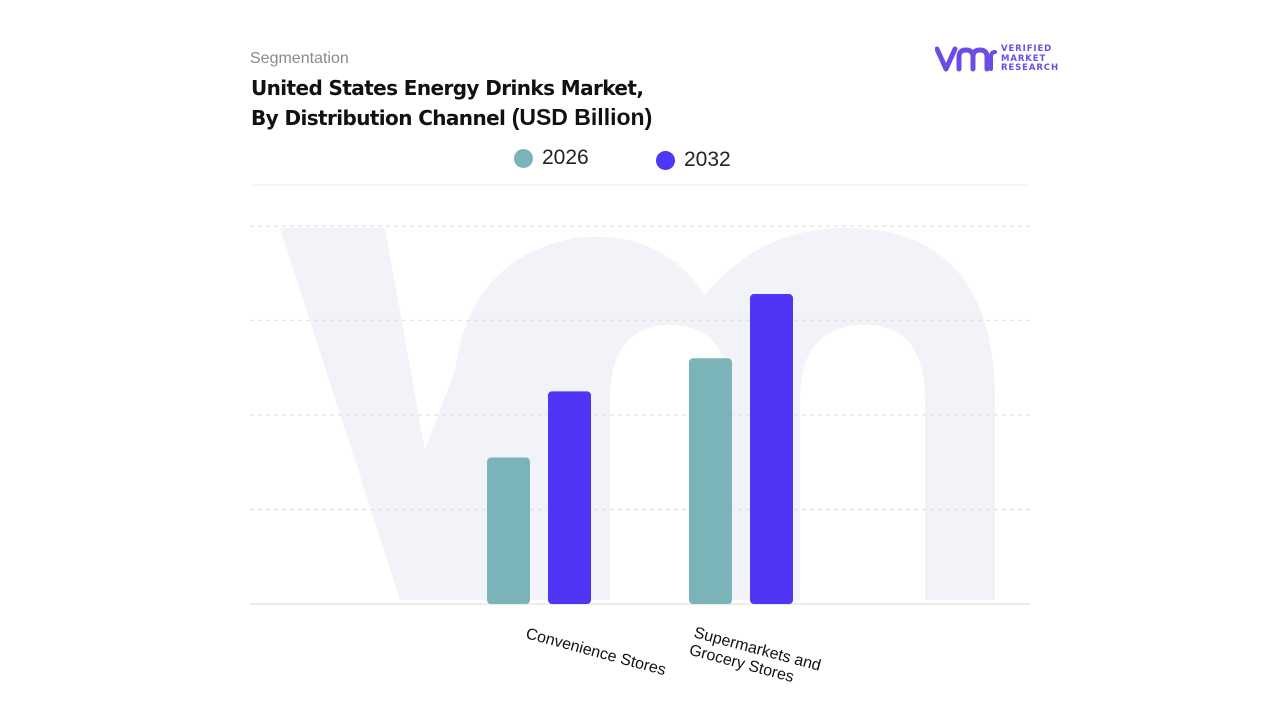 Image resolution: width=1280 pixels, height=720 pixels. I want to click on legend-item-2026: 2026, so click(551, 158).